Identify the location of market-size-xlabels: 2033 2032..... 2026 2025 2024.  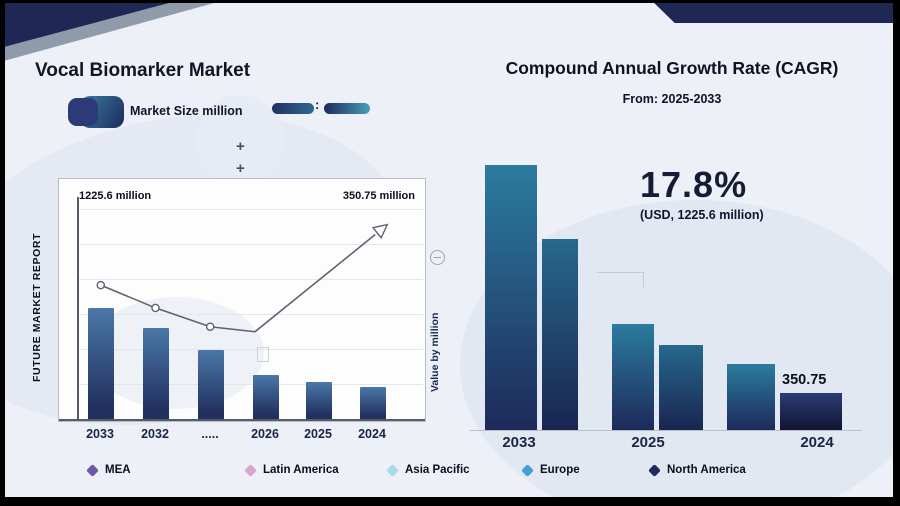
(450, 435).